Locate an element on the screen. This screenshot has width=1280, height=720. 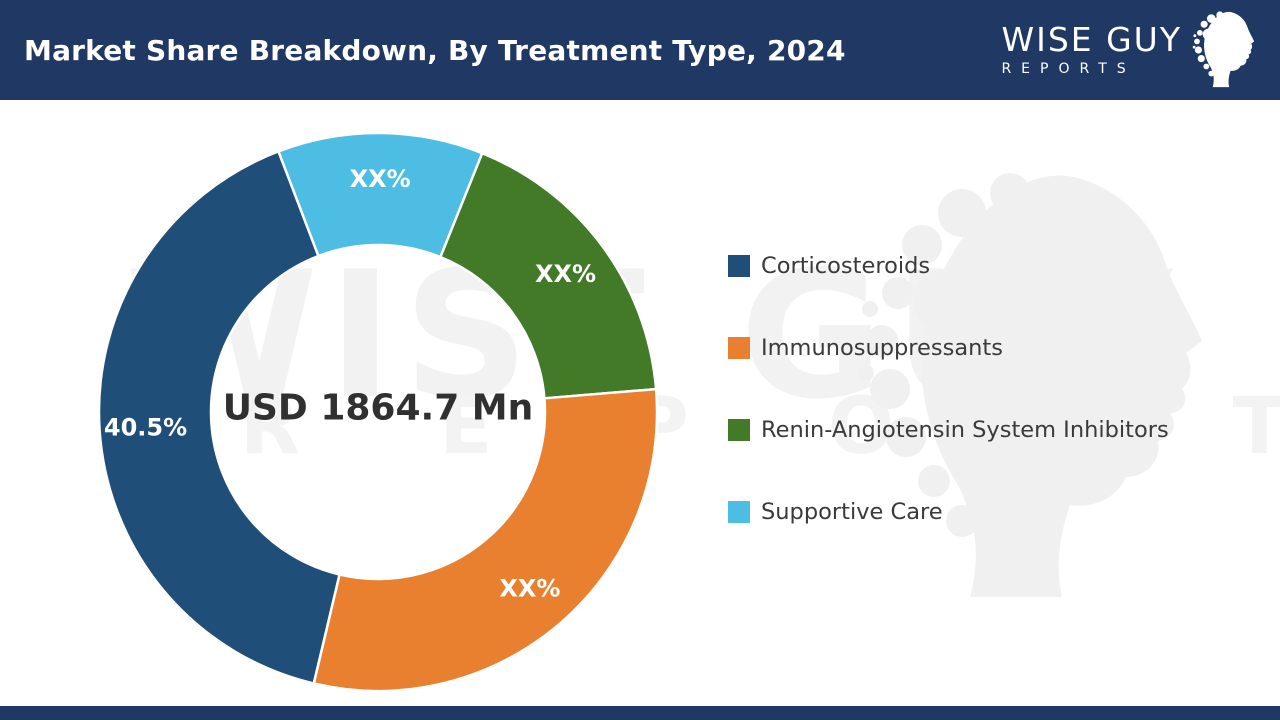
legend-item-supportive-care: Supportive Care is located at coordinates (948, 512).